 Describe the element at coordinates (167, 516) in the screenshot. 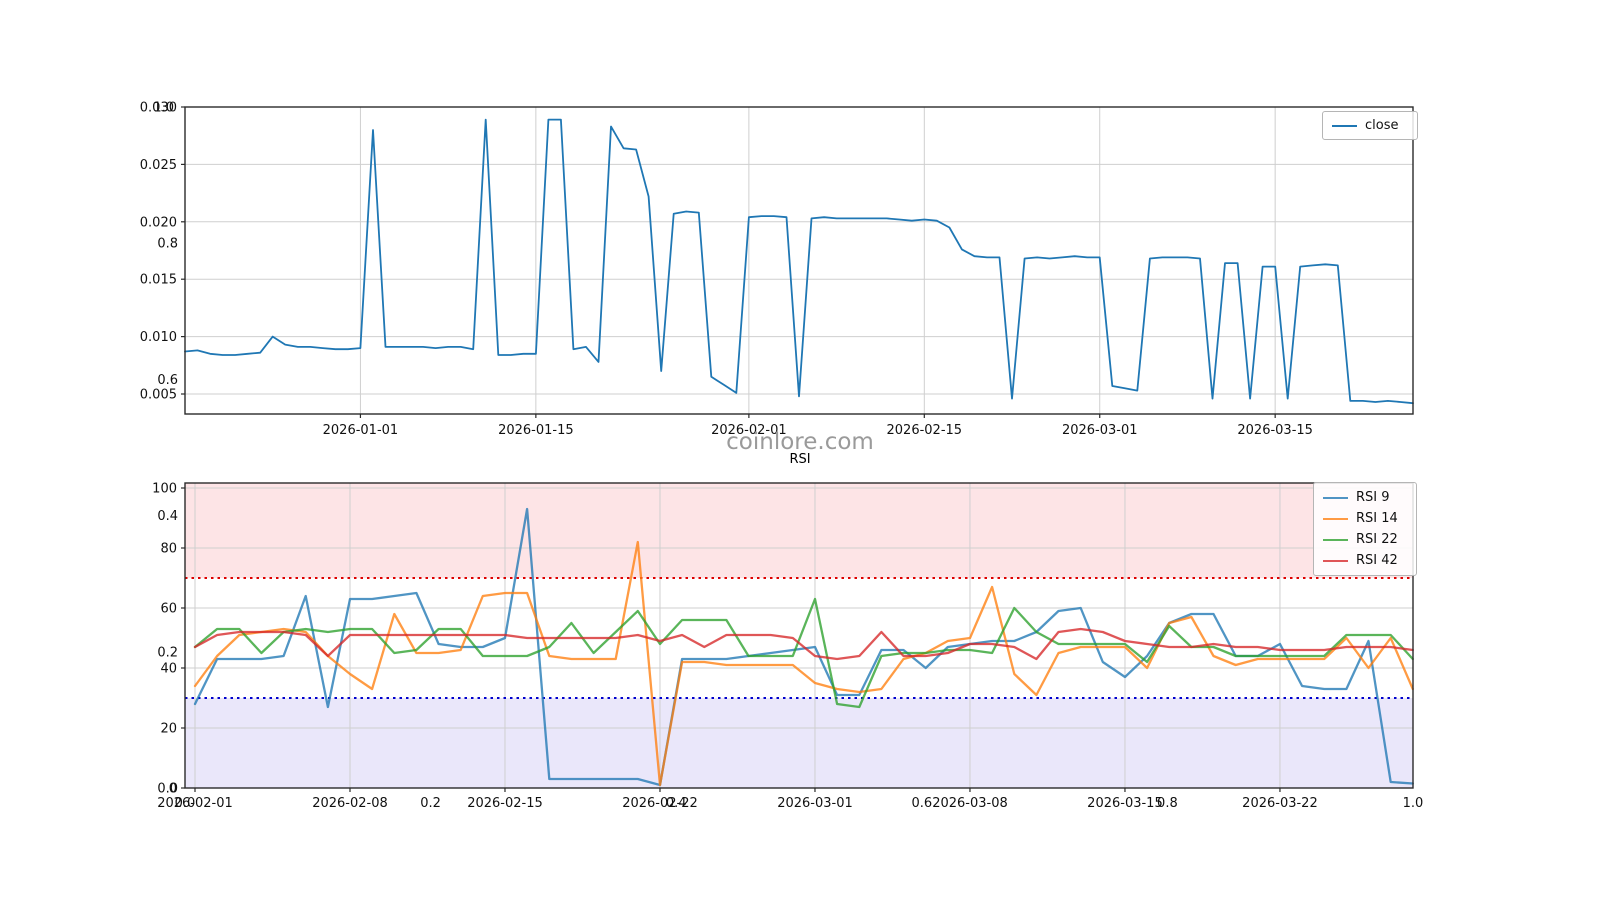

I see `overlay-ytick-label: 0.4` at that location.